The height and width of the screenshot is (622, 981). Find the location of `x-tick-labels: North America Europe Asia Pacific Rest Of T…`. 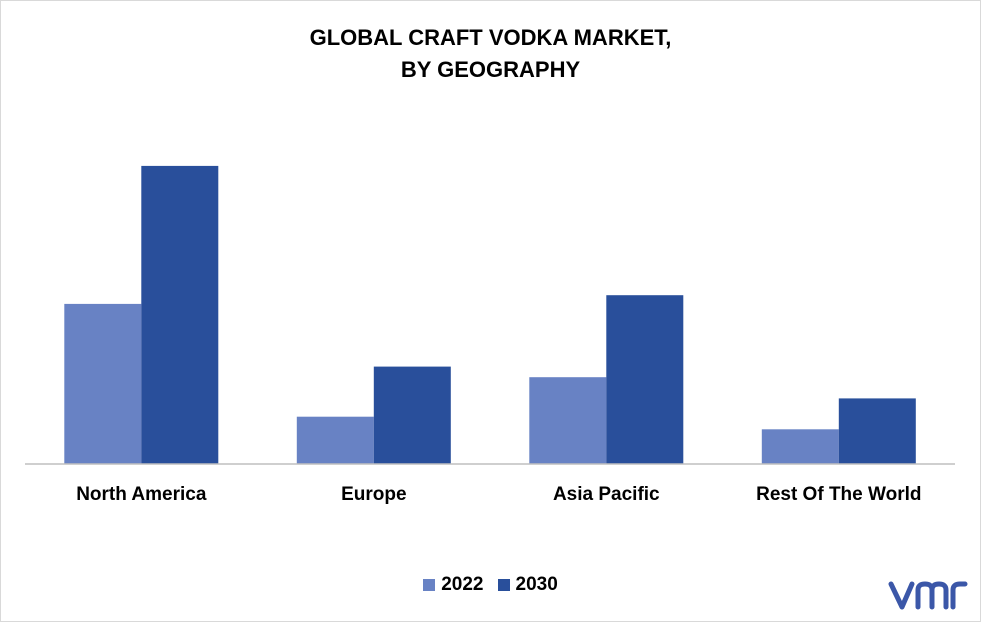

x-tick-labels: North America Europe Asia Pacific Rest Of T… is located at coordinates (498, 494).